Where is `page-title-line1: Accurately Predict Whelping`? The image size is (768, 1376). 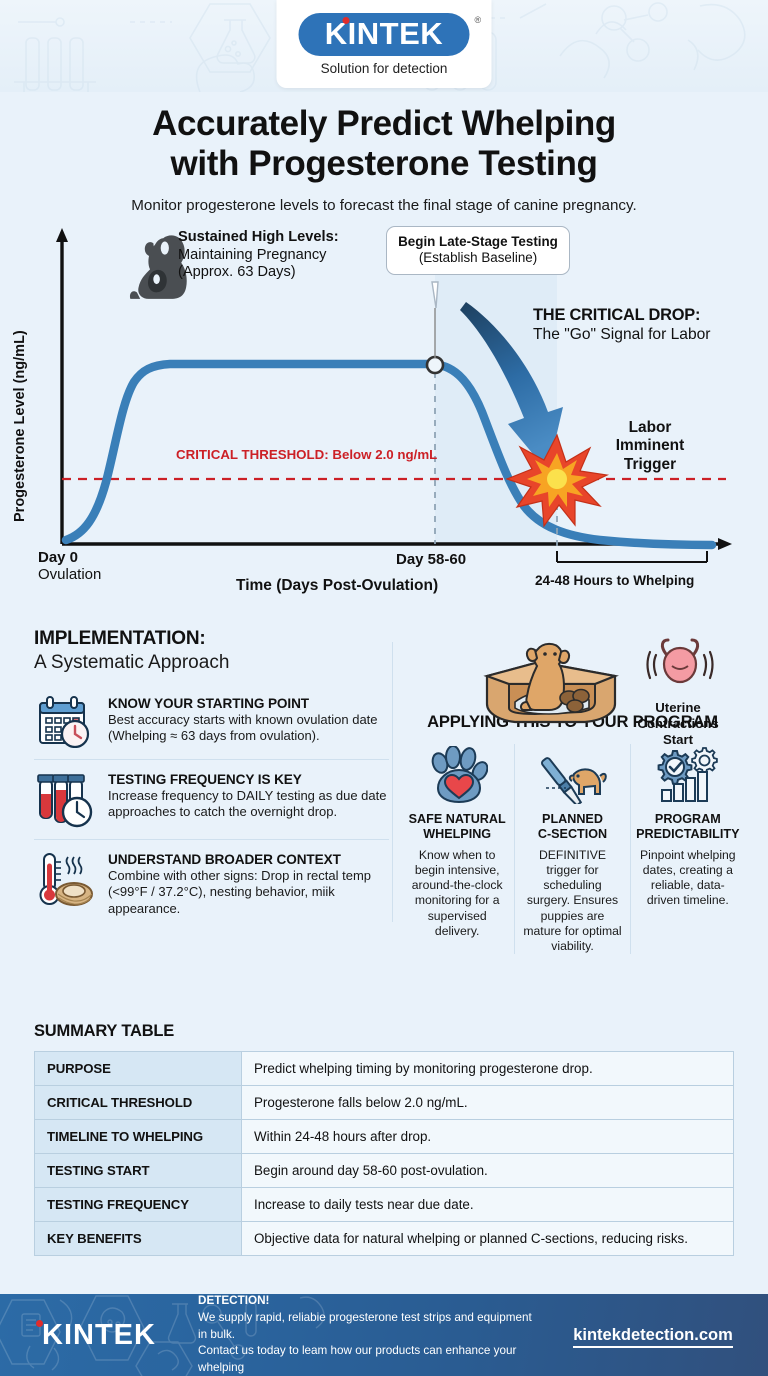
page-title-line1: Accurately Predict Whelping is located at coordinates (384, 123).